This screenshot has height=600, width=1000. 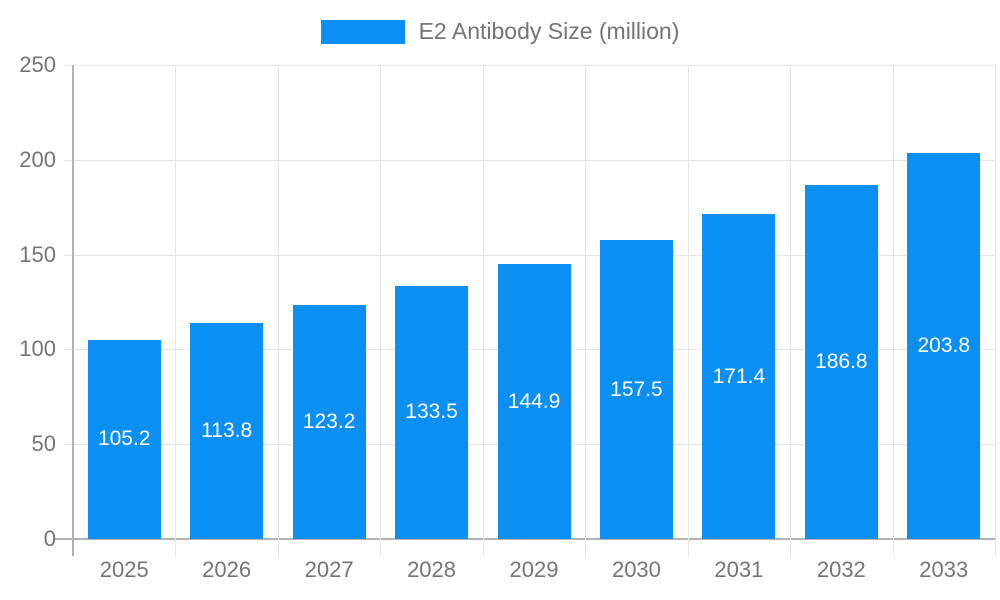 What do you see at coordinates (329, 569) in the screenshot?
I see `x-axis-tick-label: 2027` at bounding box center [329, 569].